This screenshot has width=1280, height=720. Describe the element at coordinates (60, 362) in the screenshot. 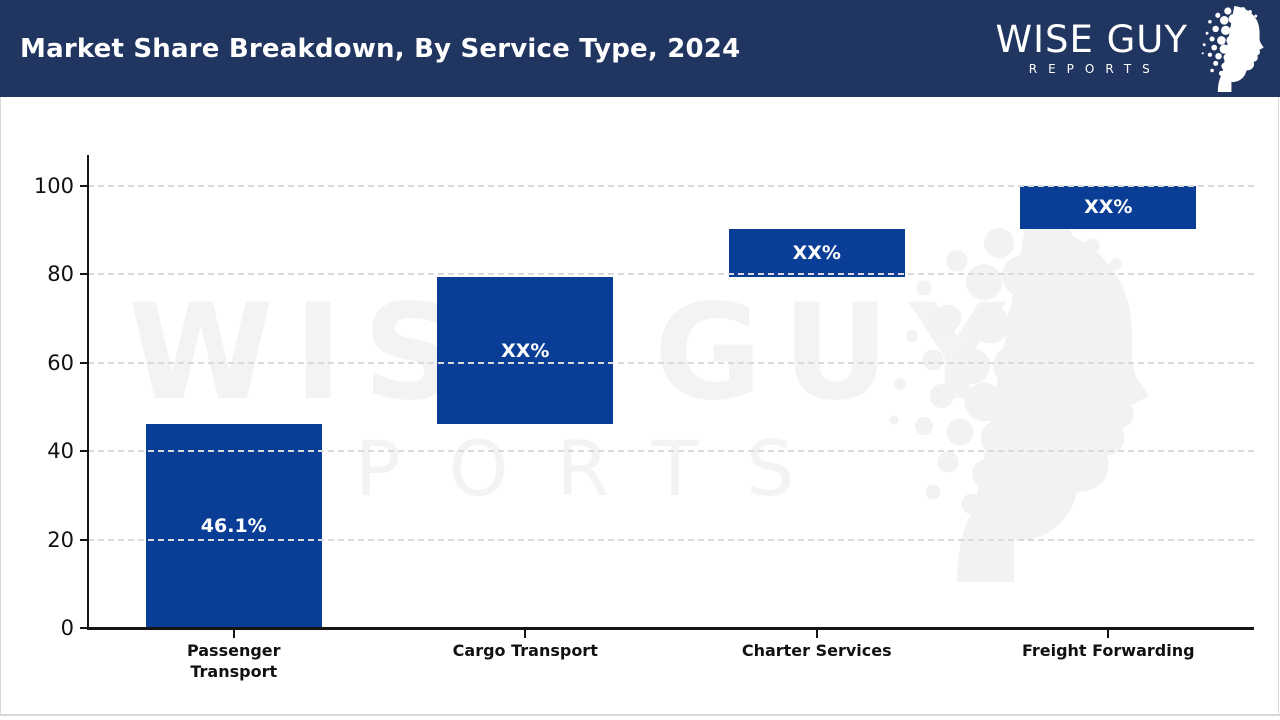

I see `y-tick-label-60: 60` at that location.